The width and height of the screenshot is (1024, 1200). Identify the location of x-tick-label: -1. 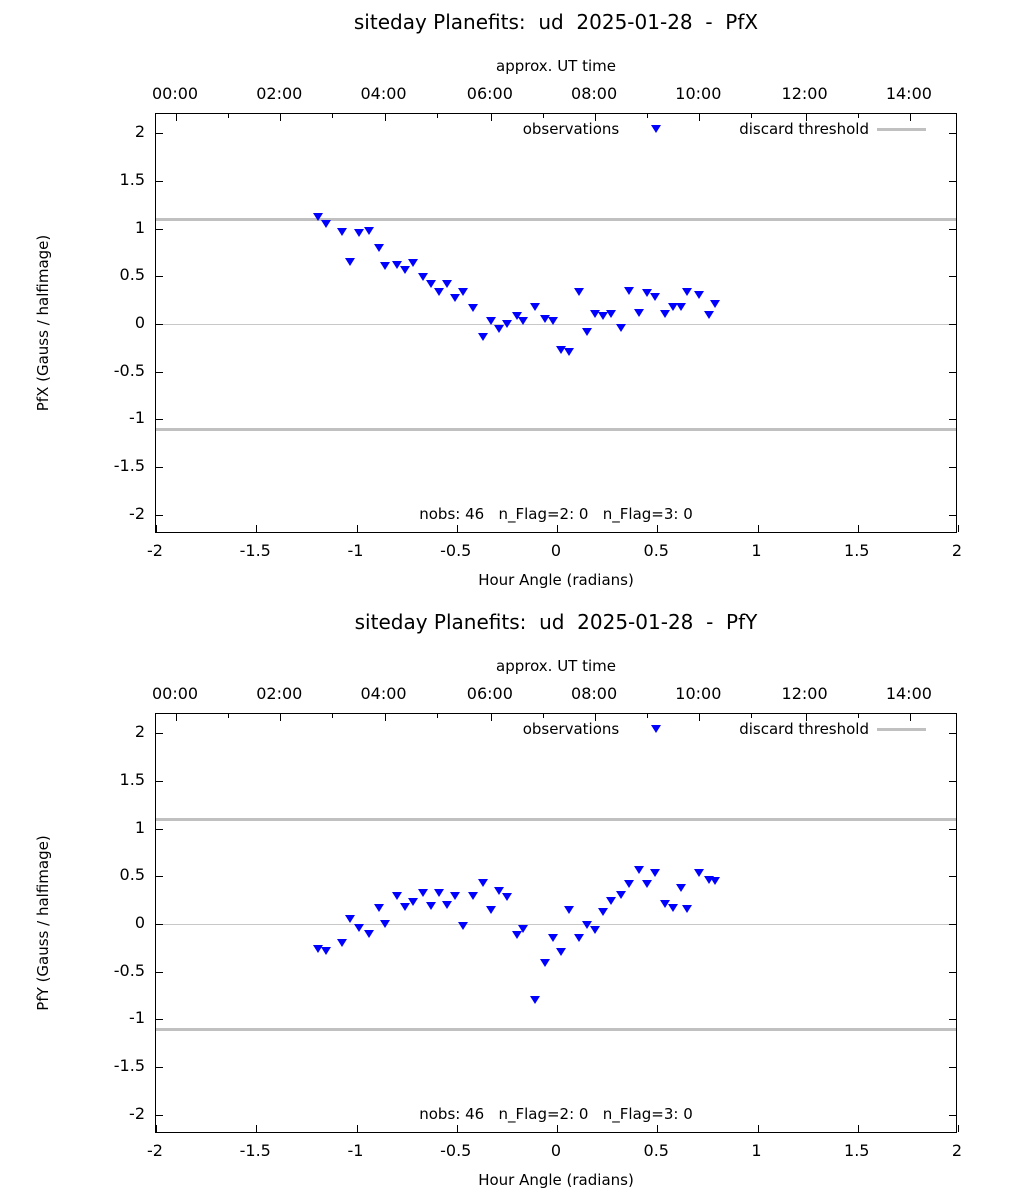
(355, 550).